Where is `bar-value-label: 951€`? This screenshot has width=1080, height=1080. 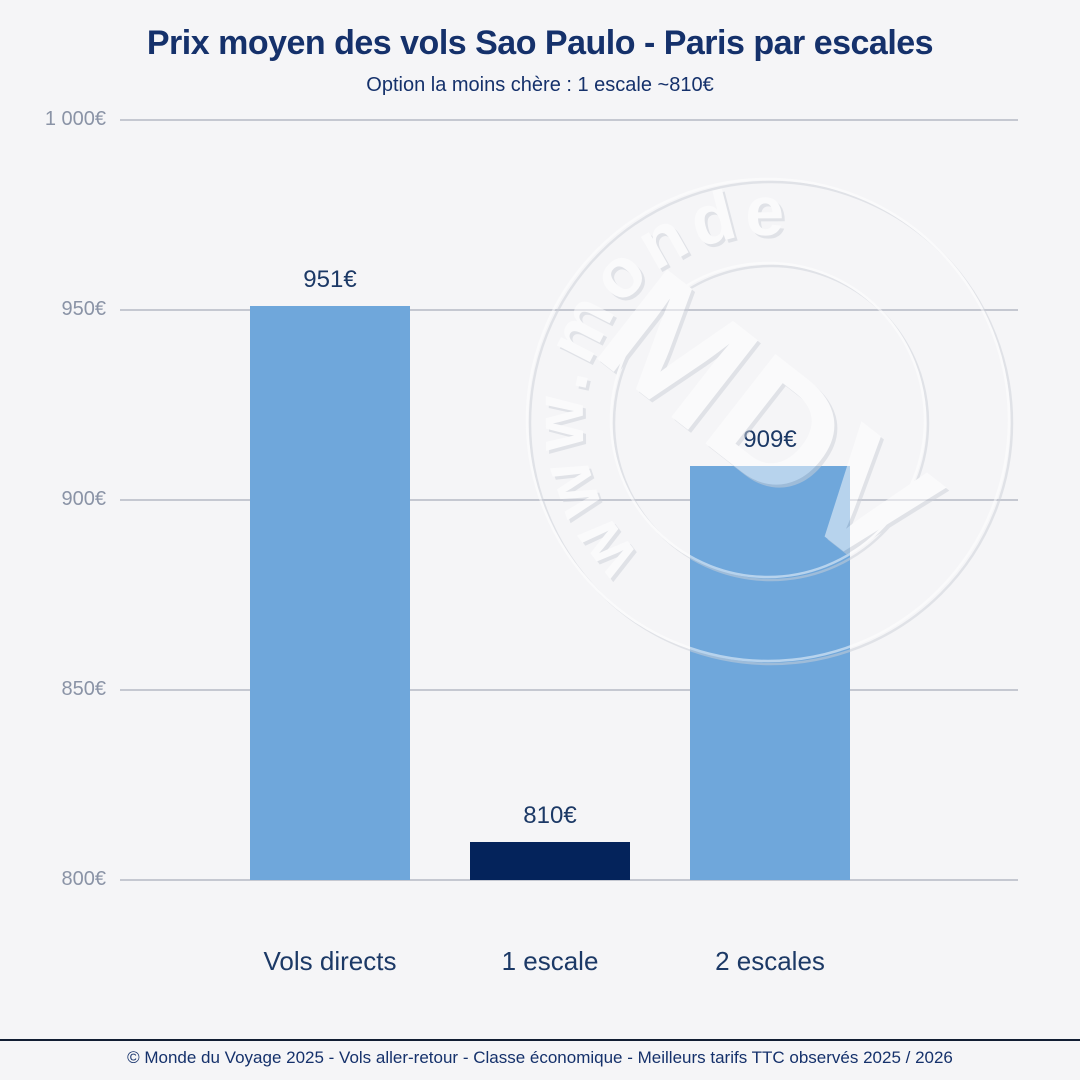 bar-value-label: 951€ is located at coordinates (330, 280).